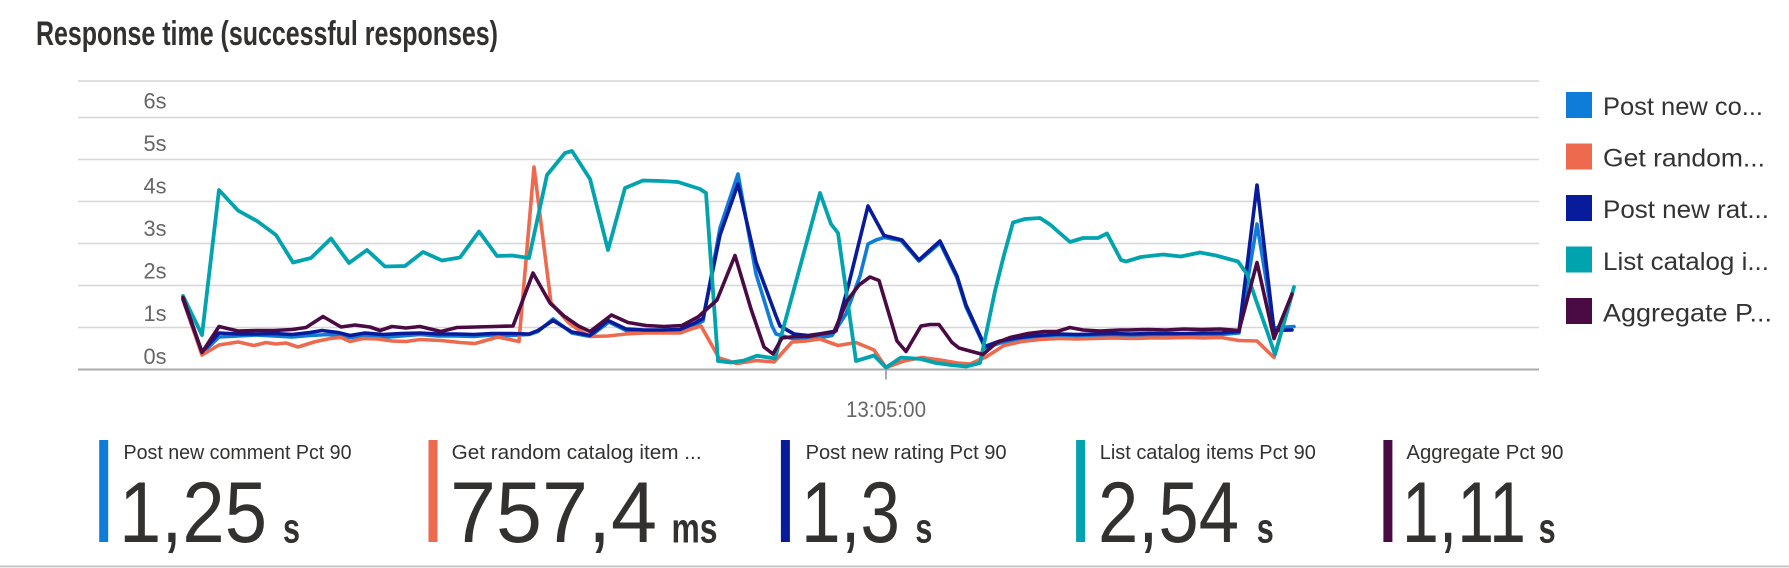  I want to click on svg-text: 1,25, so click(193, 513).